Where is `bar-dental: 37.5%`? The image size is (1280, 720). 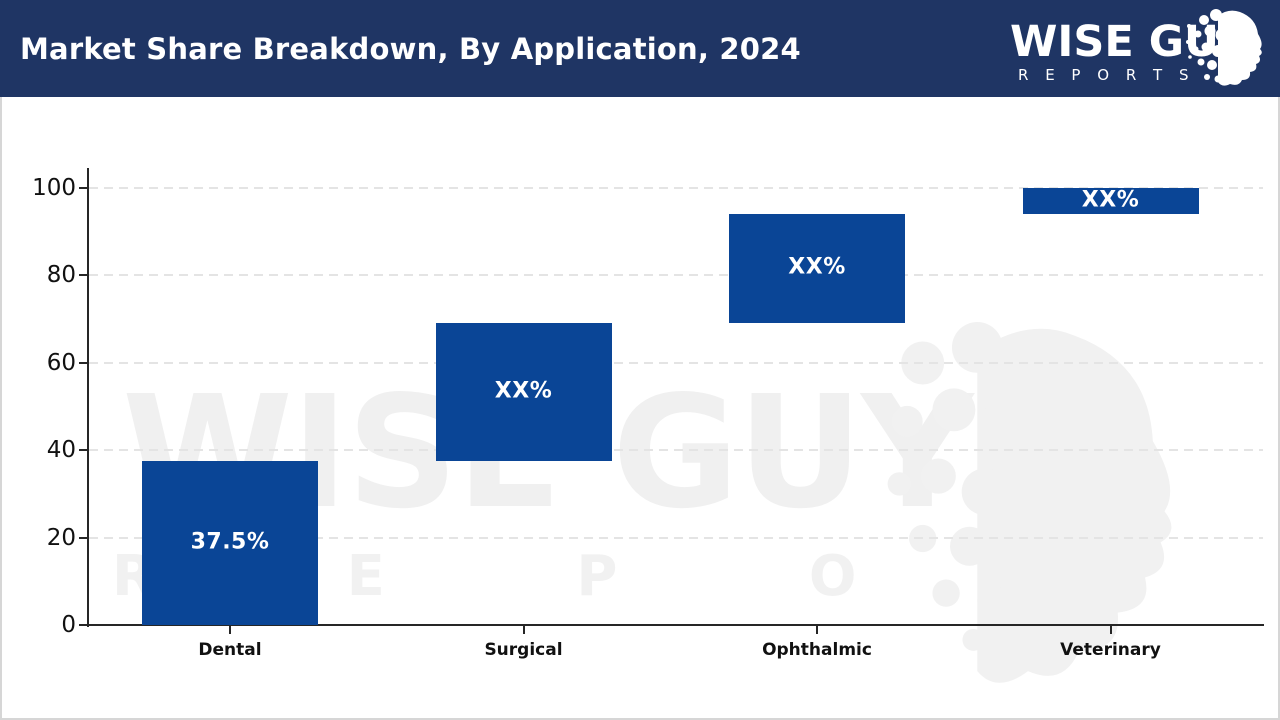
bar-dental: 37.5% is located at coordinates (230, 542).